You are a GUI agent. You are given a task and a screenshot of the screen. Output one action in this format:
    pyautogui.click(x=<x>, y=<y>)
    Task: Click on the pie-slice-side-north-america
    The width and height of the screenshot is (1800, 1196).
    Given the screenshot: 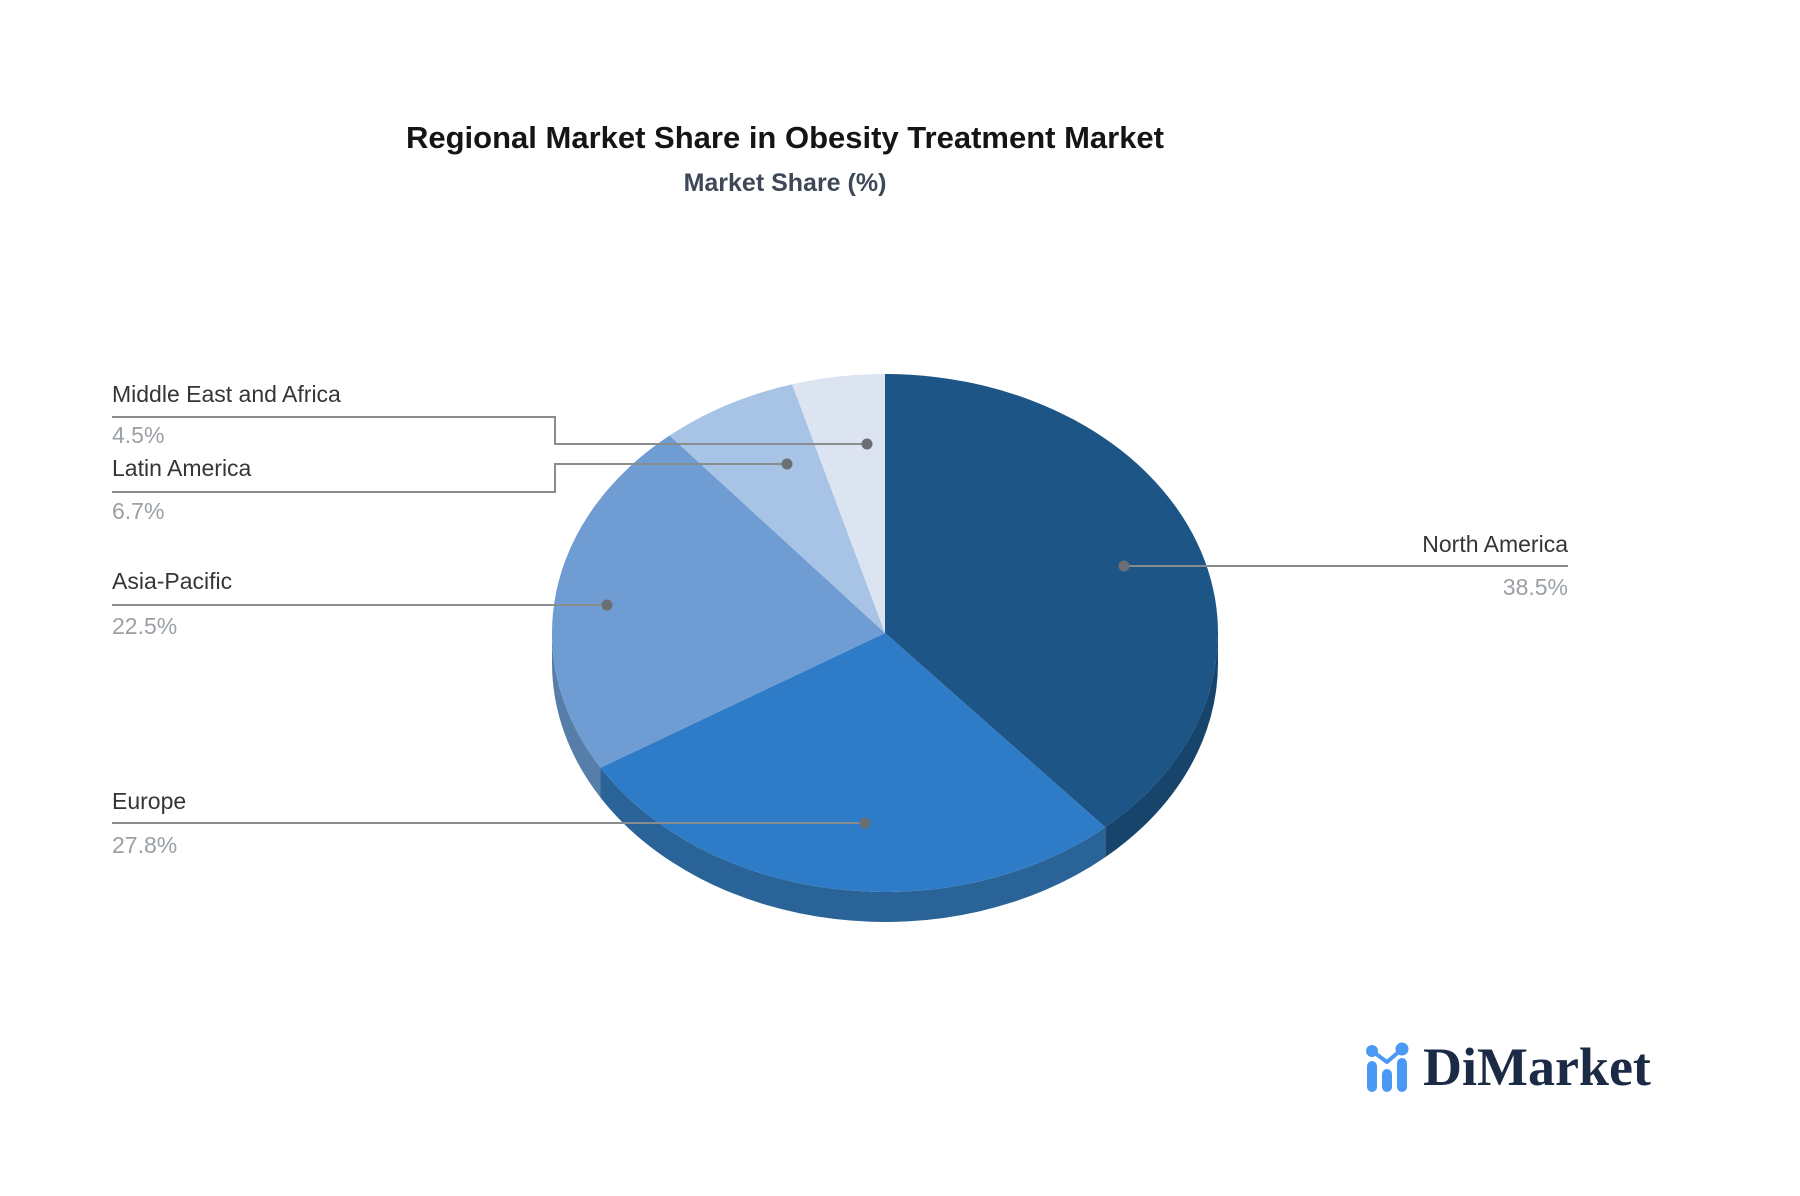 What is the action you would take?
    pyautogui.click(x=1161, y=745)
    